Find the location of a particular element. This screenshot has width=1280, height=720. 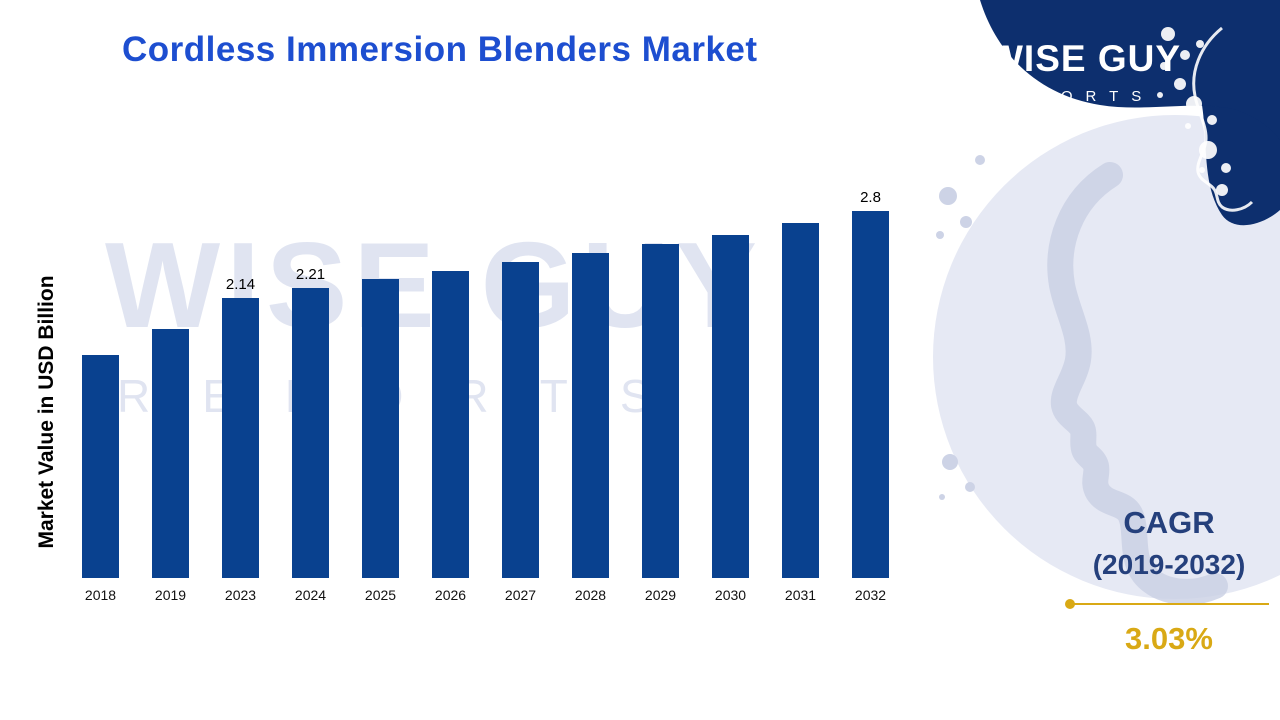

bar-column: 2018 is located at coordinates (100, 390).